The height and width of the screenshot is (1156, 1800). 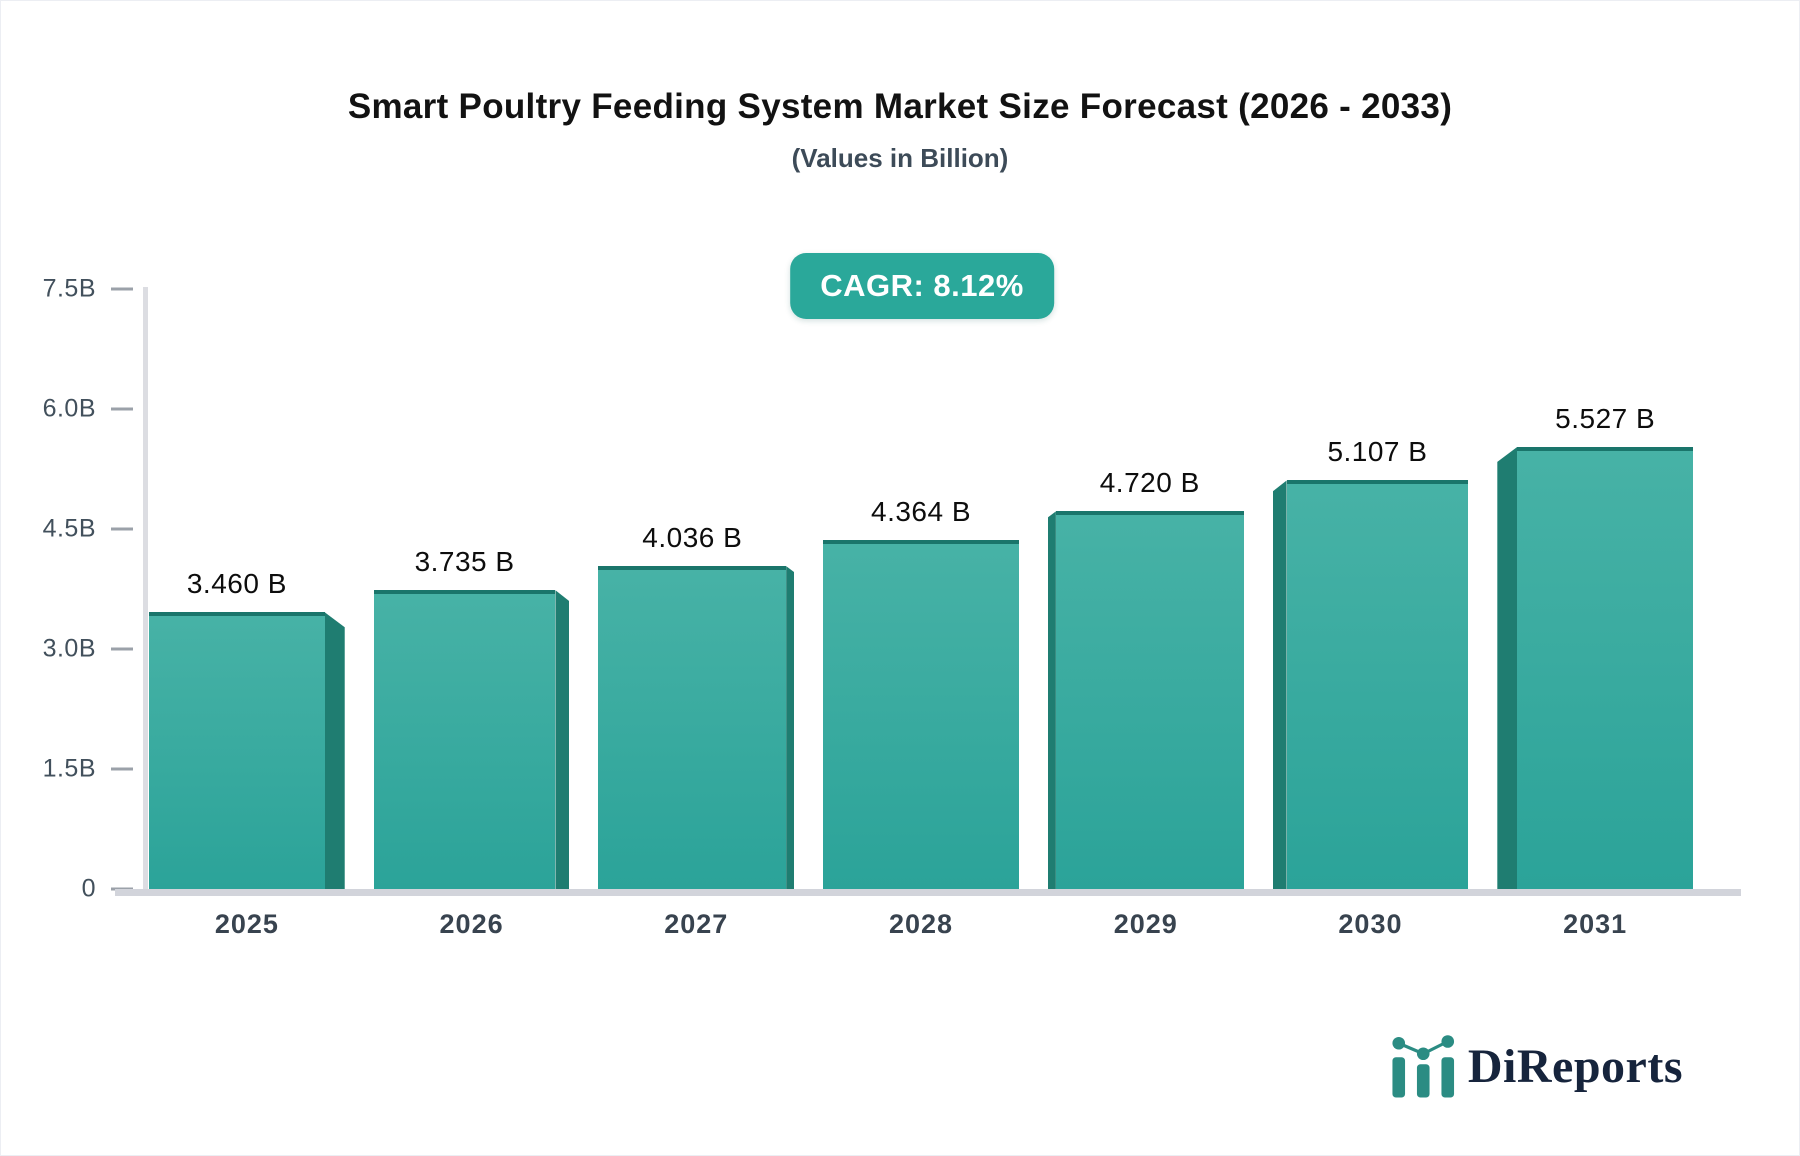 I want to click on bar-group-2025: 3.460 B 2025, so click(x=247, y=614).